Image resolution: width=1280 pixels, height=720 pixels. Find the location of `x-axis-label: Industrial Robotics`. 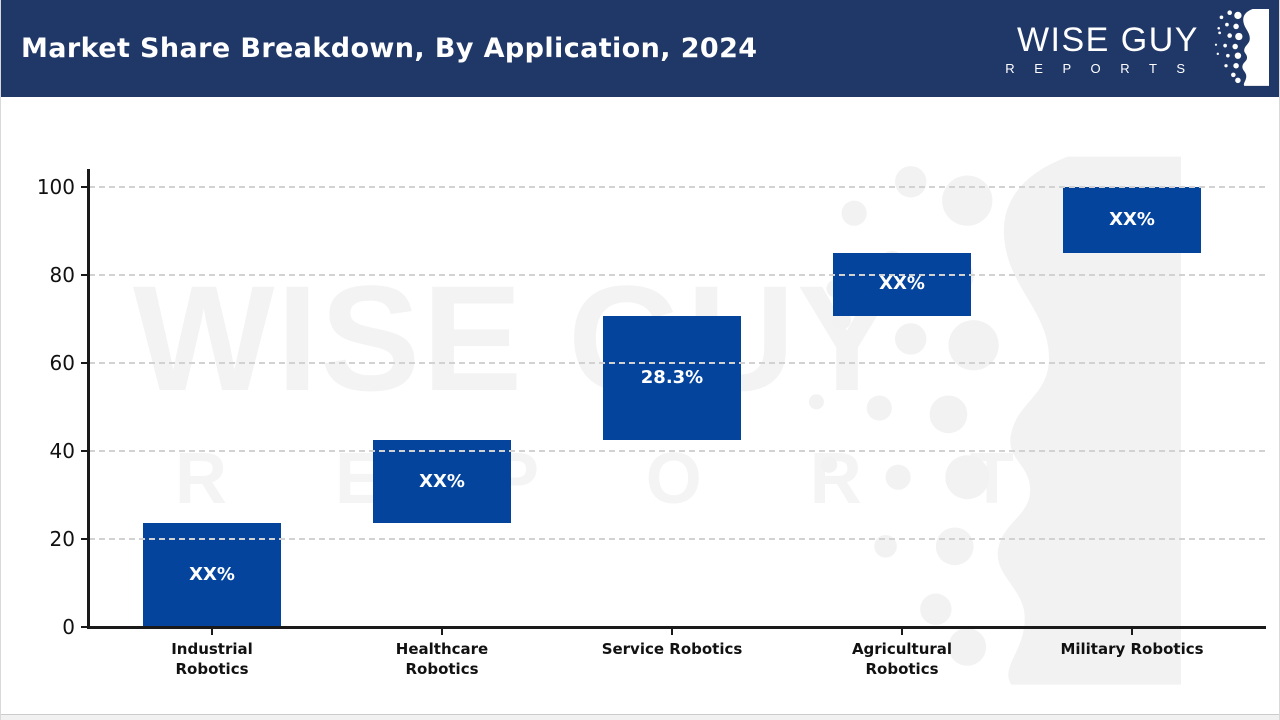

x-axis-label: Industrial Robotics is located at coordinates (212, 659).